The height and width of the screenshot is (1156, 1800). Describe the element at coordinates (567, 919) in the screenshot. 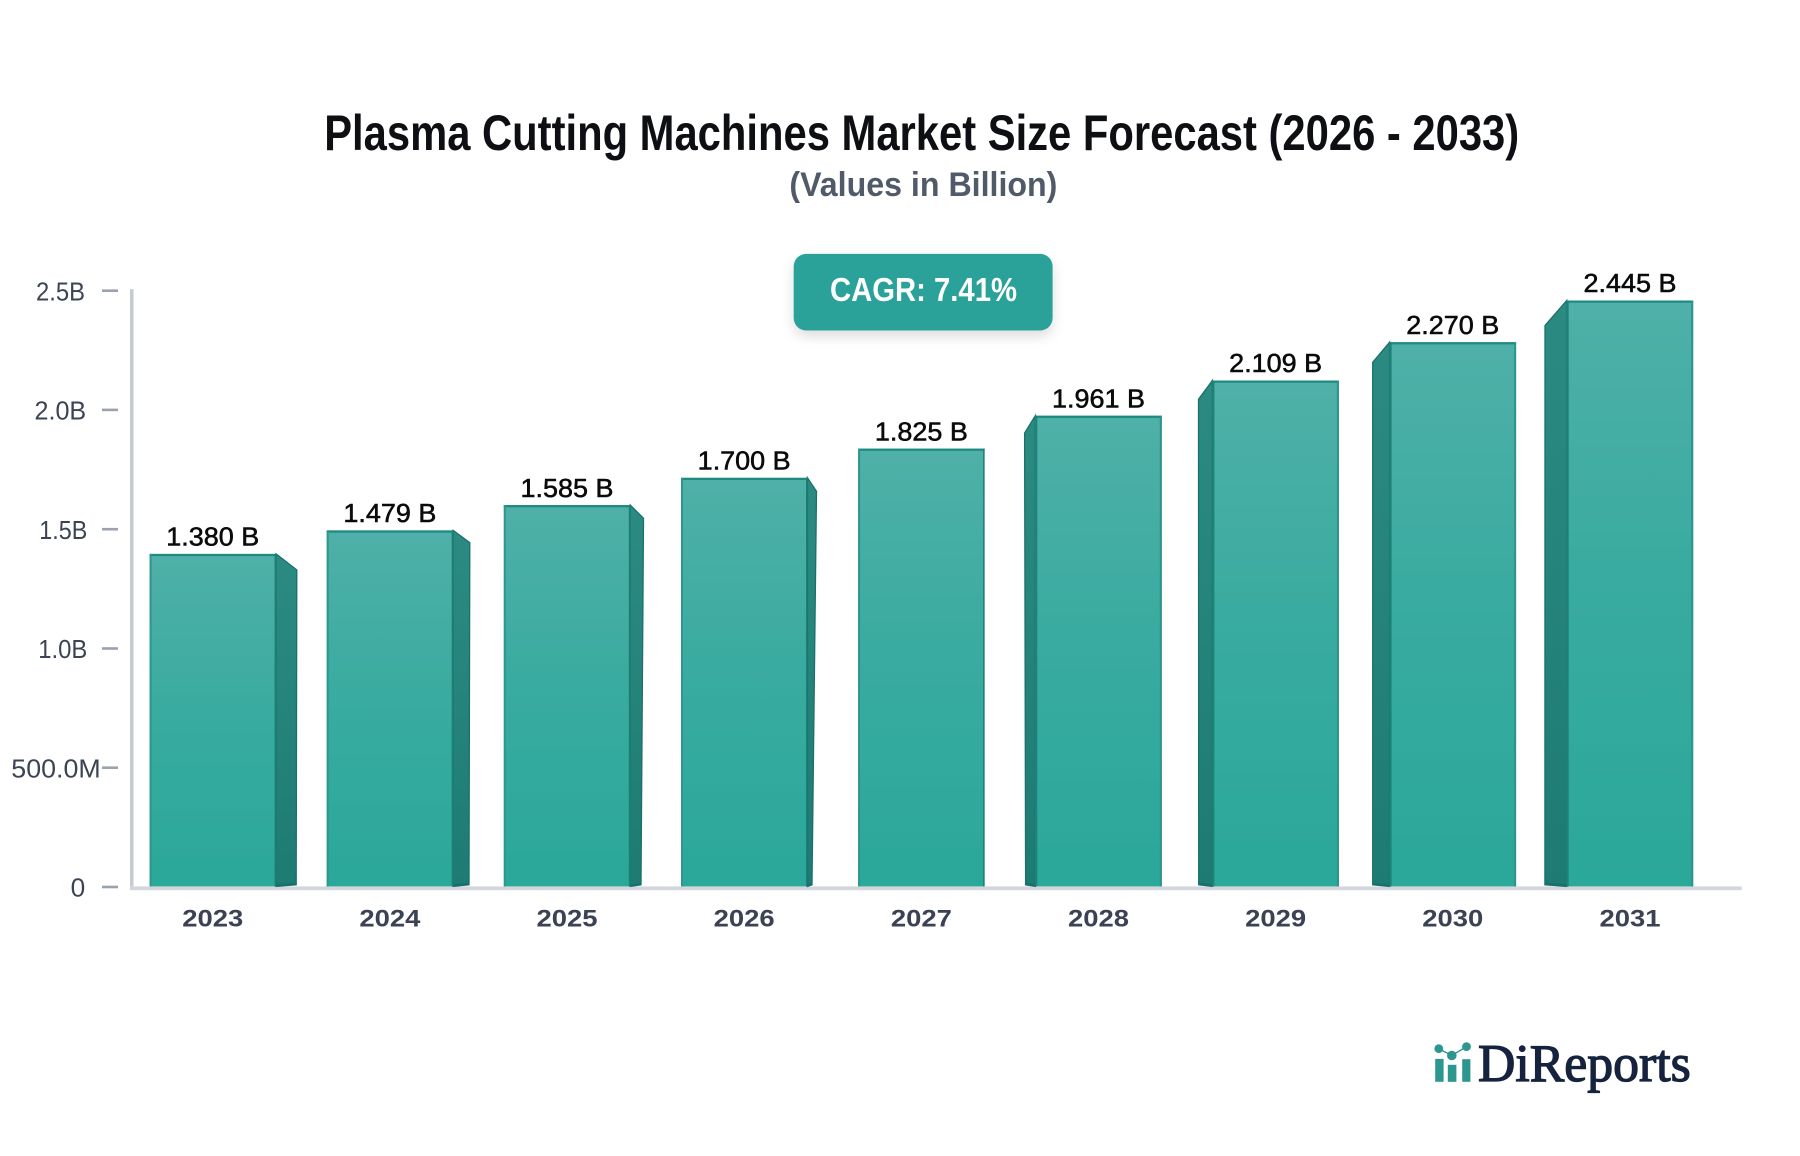

I see `svg-text: 2025` at that location.